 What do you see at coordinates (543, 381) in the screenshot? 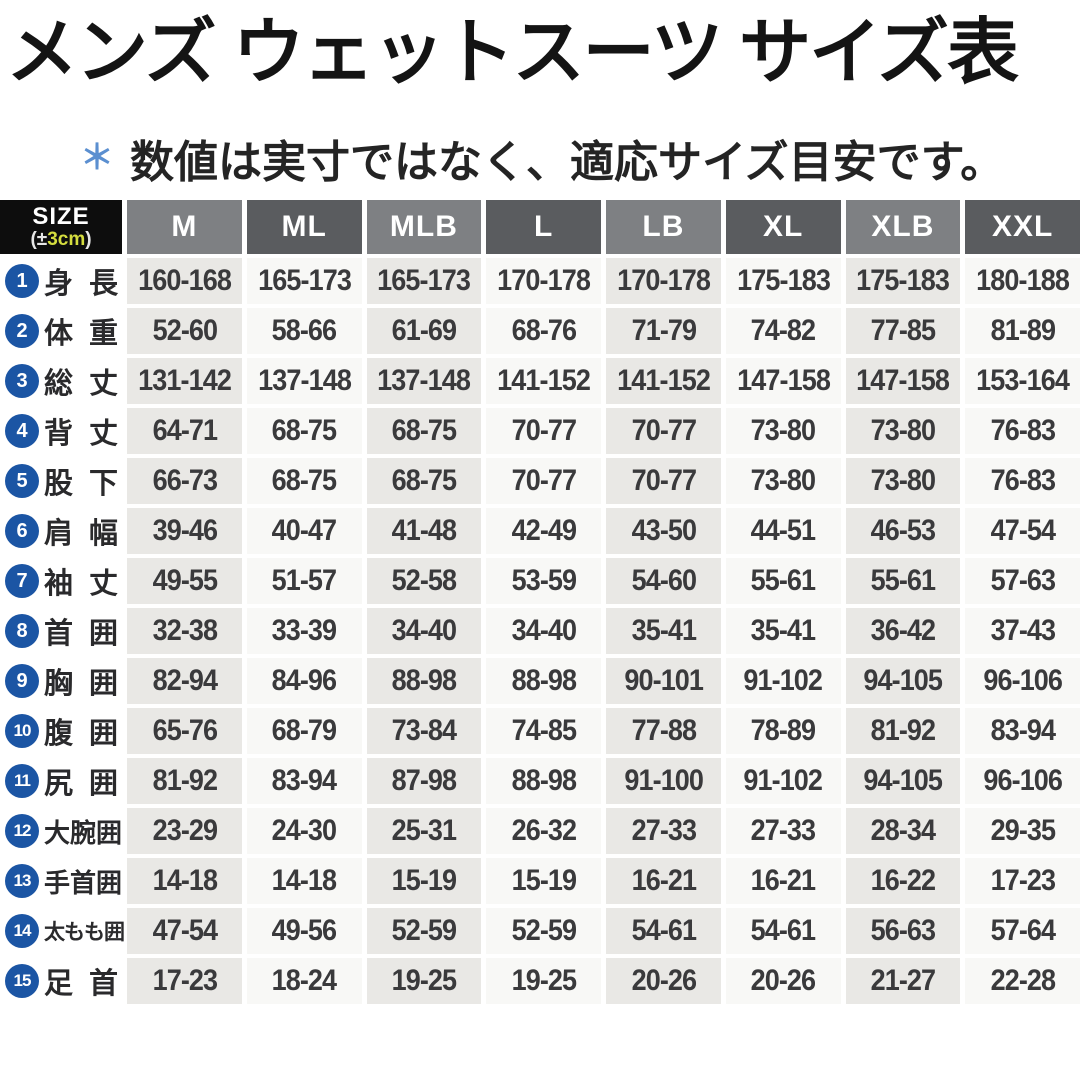
I see `cell-l-row3: 141-152` at bounding box center [543, 381].